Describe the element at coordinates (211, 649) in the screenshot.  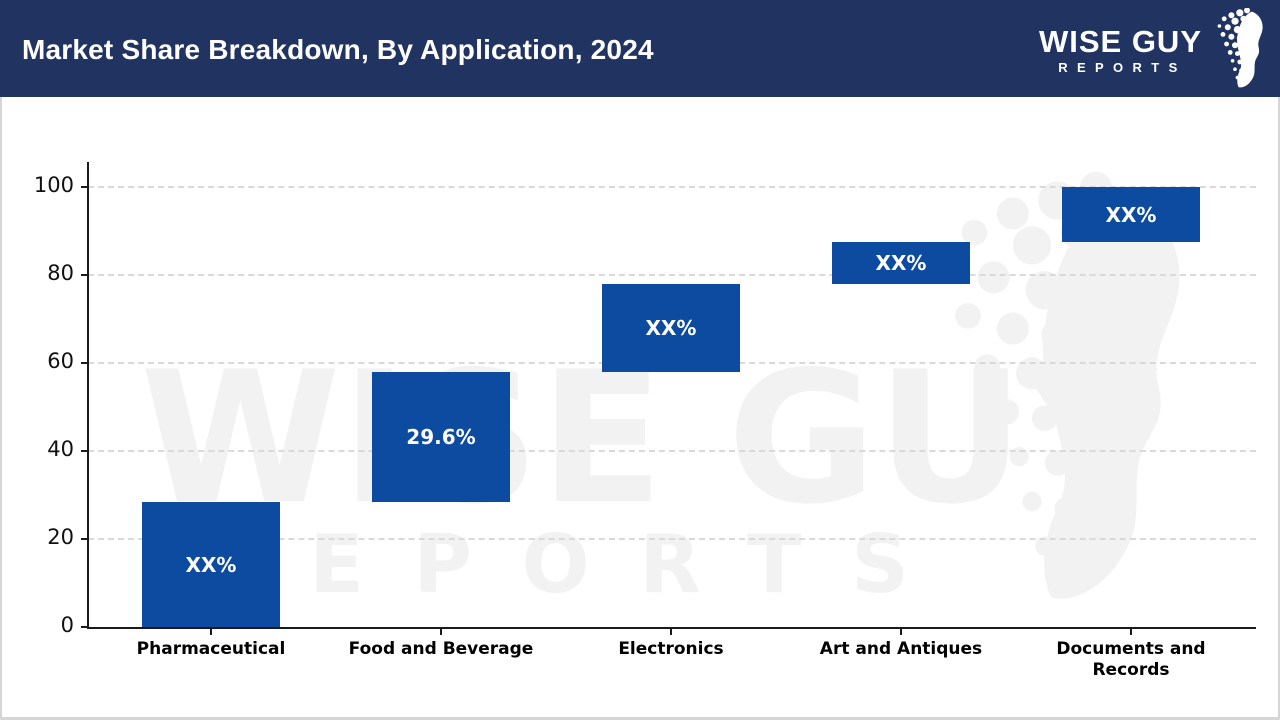
I see `x-category-label: Pharmaceutical` at that location.